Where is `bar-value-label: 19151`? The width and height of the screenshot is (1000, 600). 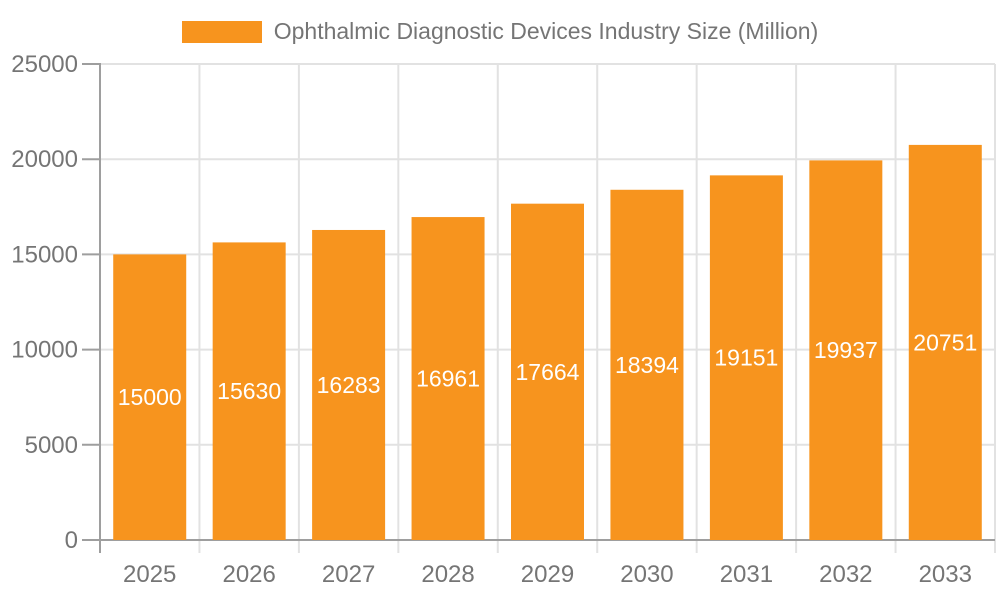 bar-value-label: 19151 is located at coordinates (746, 358).